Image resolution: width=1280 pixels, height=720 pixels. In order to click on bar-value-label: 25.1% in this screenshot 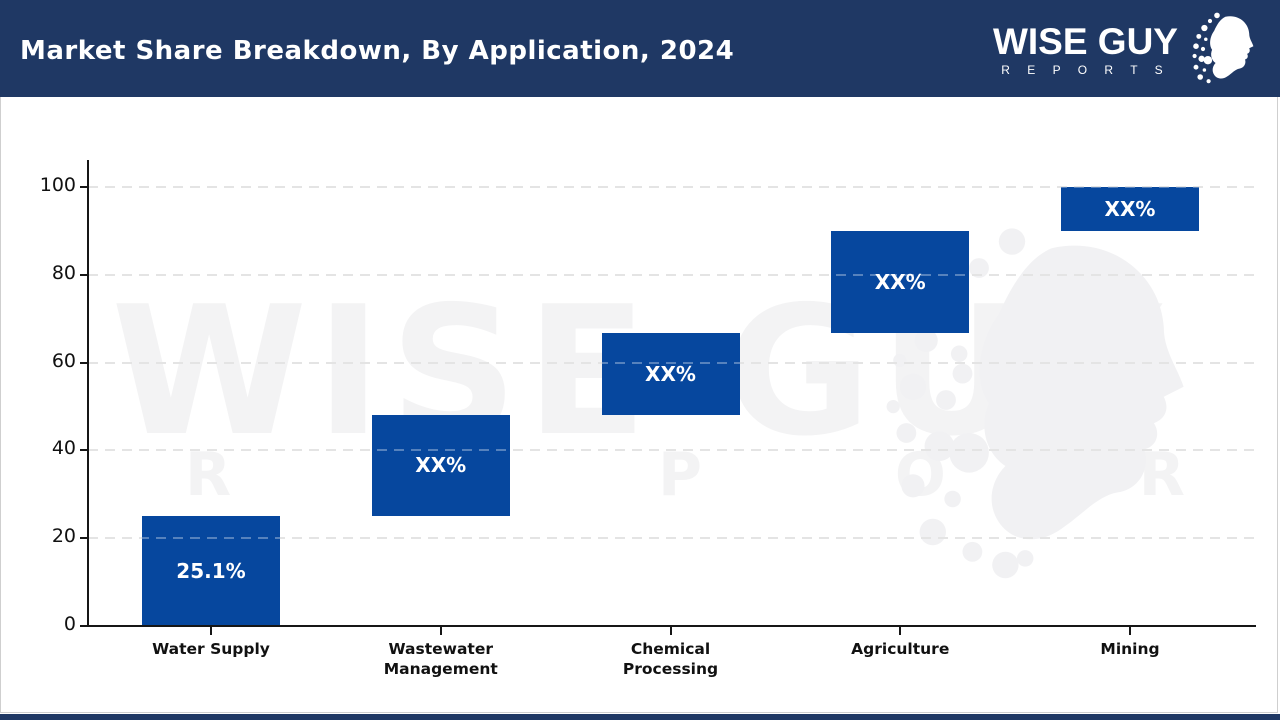, I will do `click(211, 570)`.